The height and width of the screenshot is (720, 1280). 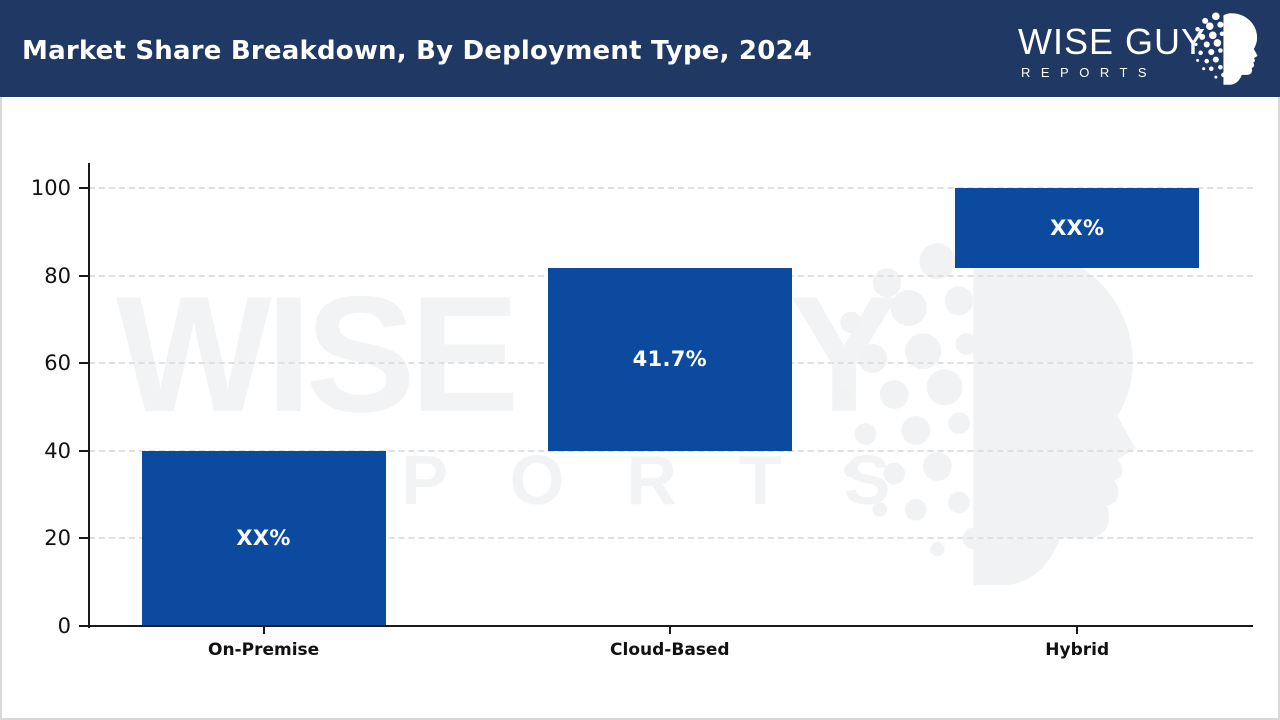 I want to click on logo-wise-guy: WISE GUY, so click(x=1112, y=41).